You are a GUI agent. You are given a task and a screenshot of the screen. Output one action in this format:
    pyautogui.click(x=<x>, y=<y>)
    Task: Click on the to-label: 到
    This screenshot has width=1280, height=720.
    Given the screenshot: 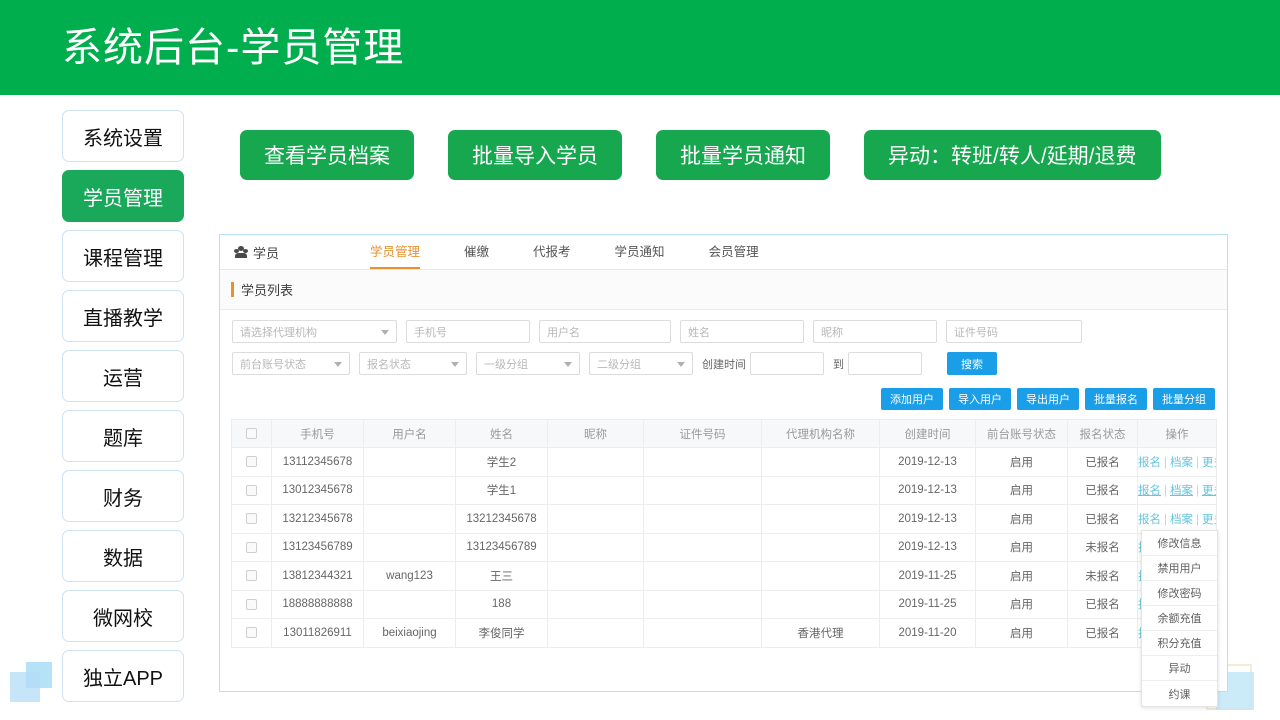 What is the action you would take?
    pyautogui.click(x=838, y=364)
    